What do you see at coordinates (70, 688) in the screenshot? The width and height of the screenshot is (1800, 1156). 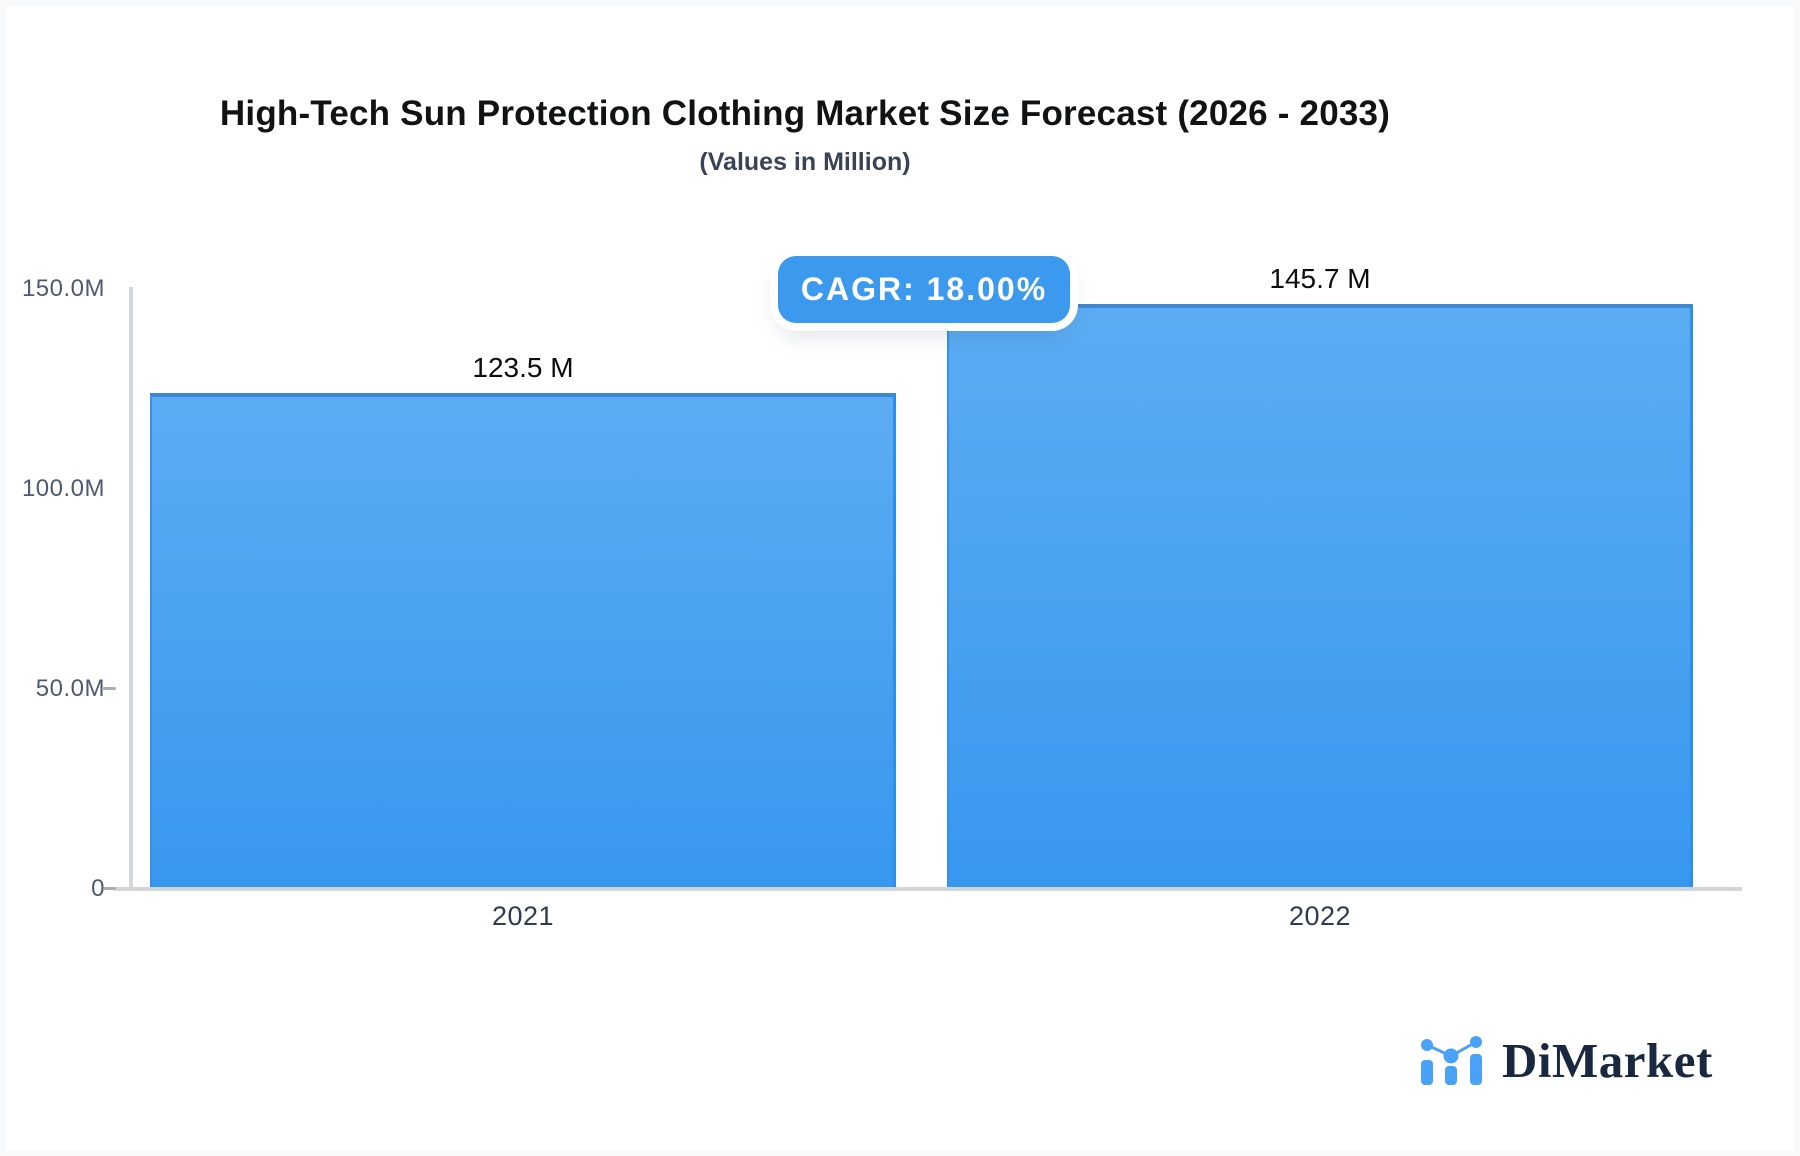 I see `y-axis-tick-label: 50.0M` at bounding box center [70, 688].